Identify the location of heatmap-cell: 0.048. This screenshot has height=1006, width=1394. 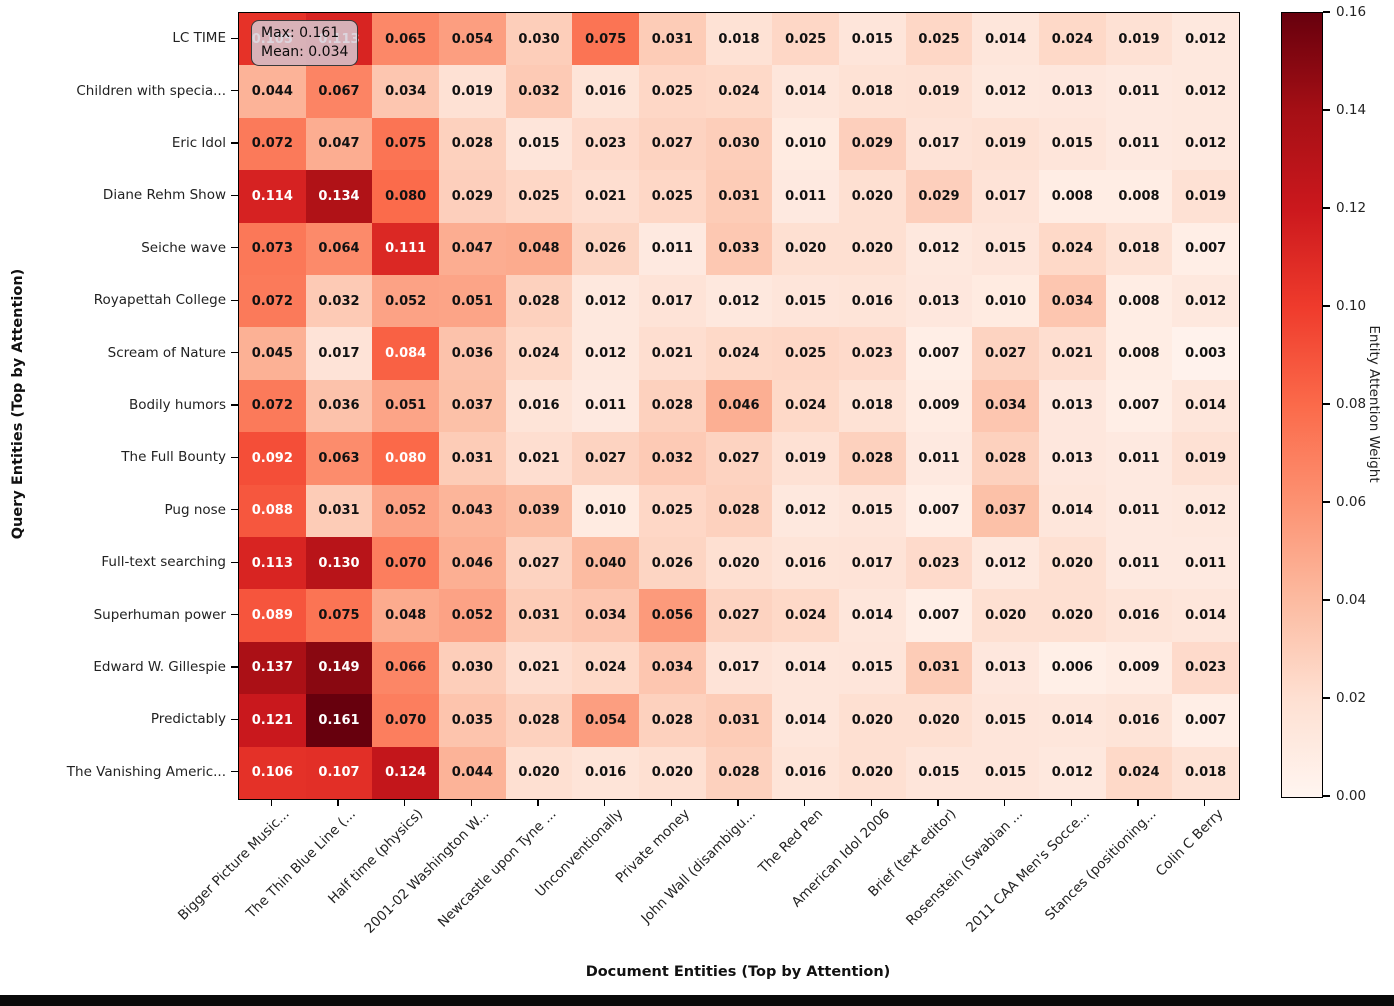
(405, 615).